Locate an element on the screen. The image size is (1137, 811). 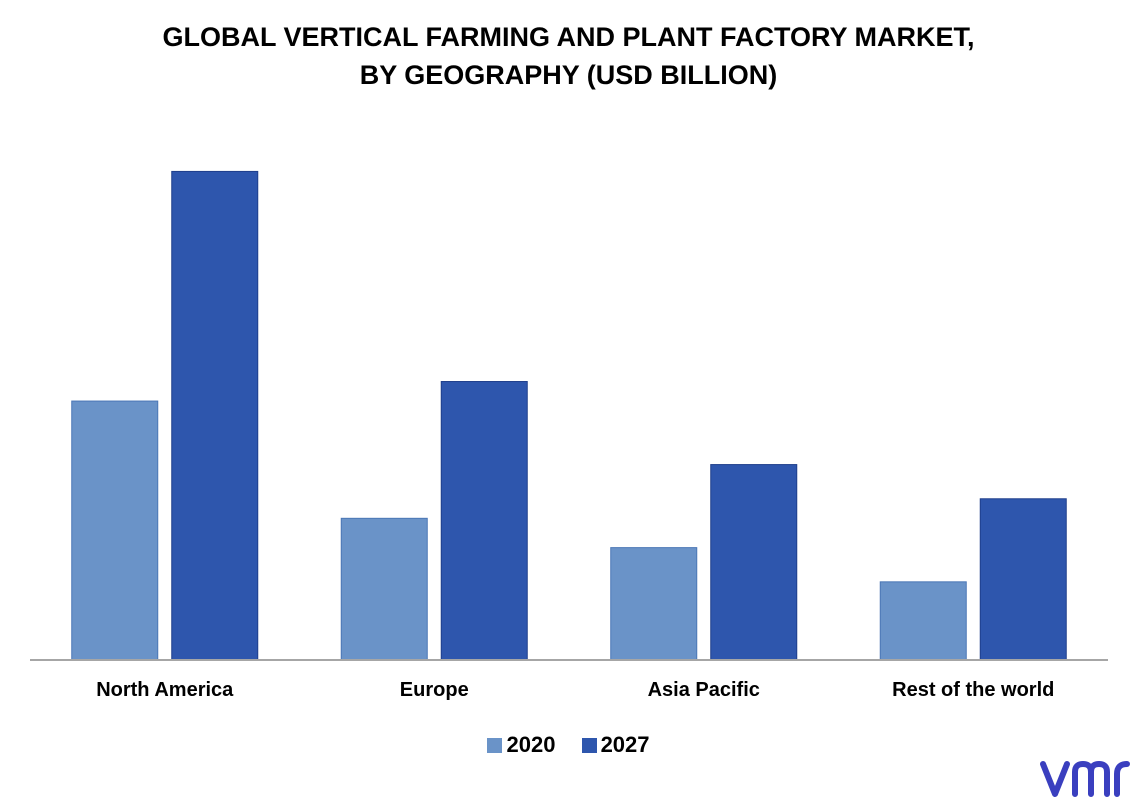
bar-2020-north-america is located at coordinates (115, 530).